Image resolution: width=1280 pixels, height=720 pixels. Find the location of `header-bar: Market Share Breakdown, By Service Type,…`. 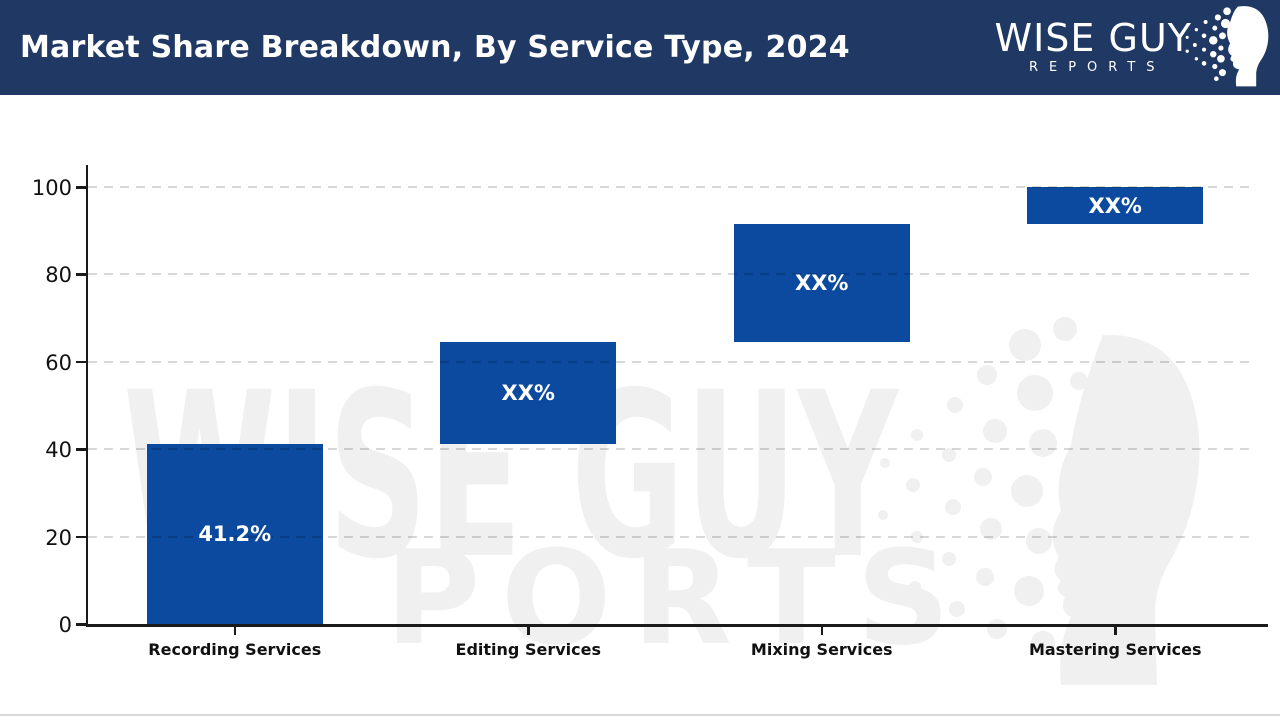

header-bar: Market Share Breakdown, By Service Type,… is located at coordinates (640, 47).